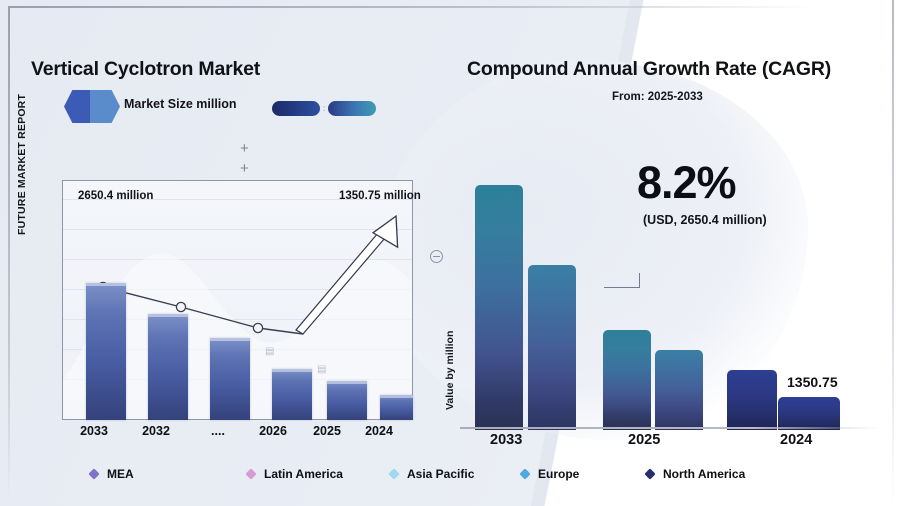 The height and width of the screenshot is (506, 900). I want to click on left-x-label-4: 2025, so click(327, 431).